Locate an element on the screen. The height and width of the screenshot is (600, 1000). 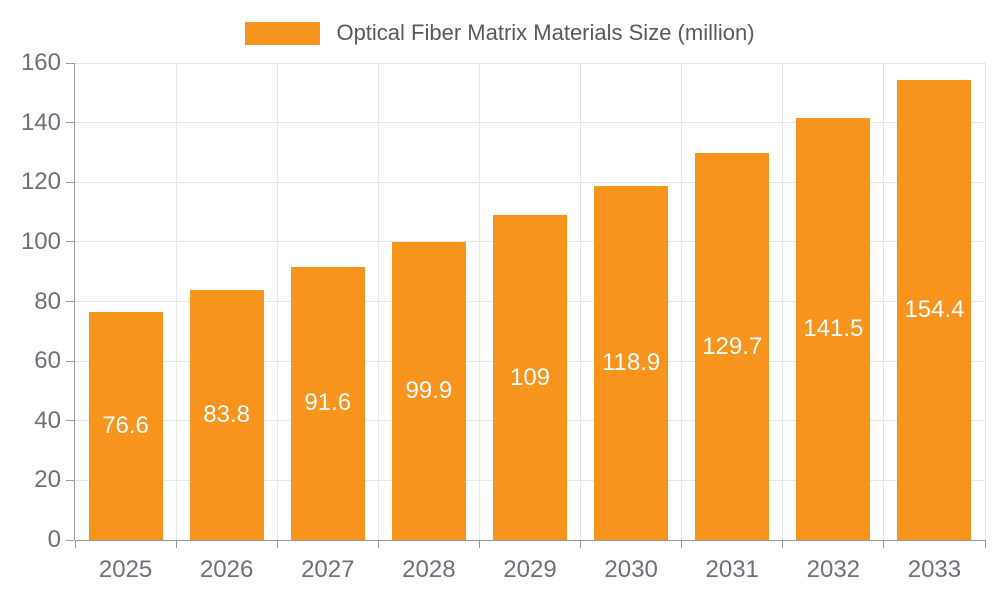
x-axis-label: 2025 is located at coordinates (125, 569).